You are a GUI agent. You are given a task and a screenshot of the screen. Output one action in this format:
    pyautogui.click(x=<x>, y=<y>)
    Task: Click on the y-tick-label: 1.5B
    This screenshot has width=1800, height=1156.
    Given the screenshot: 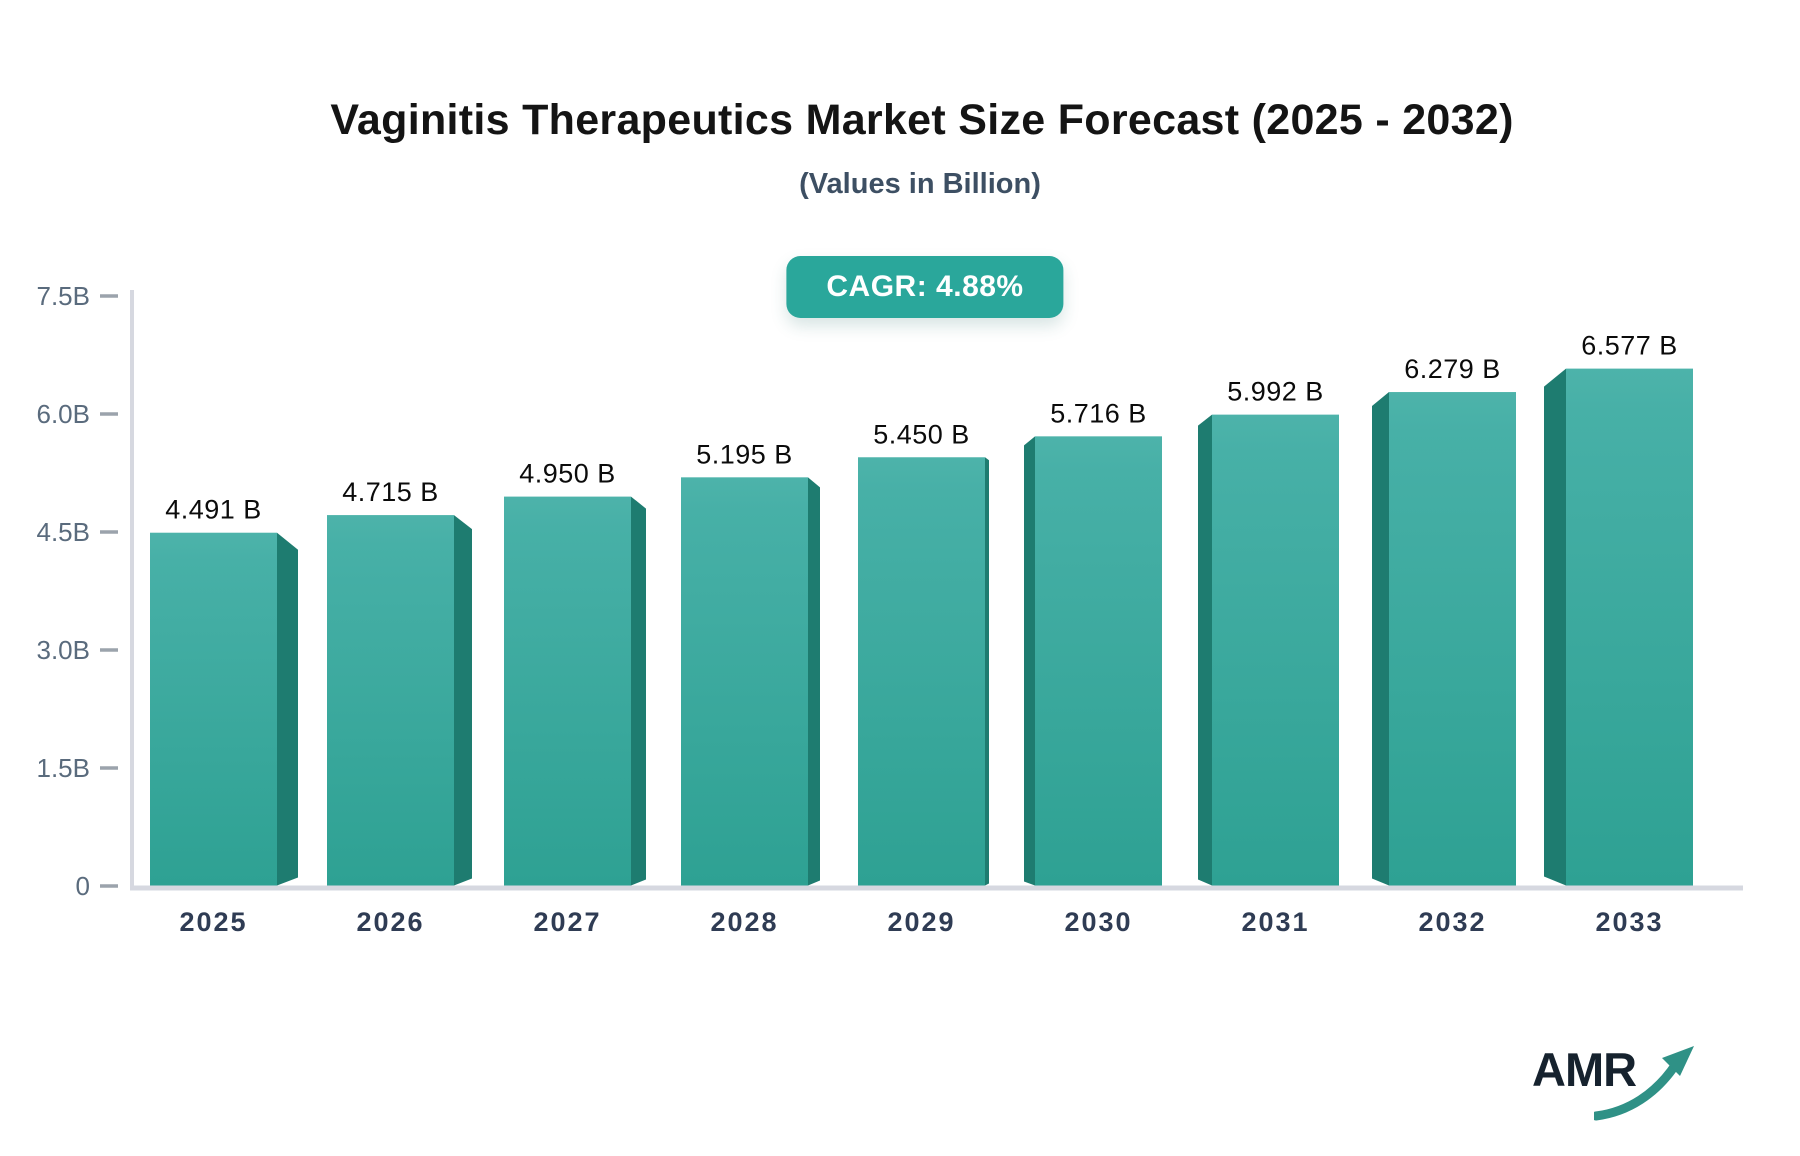 What is the action you would take?
    pyautogui.click(x=64, y=768)
    